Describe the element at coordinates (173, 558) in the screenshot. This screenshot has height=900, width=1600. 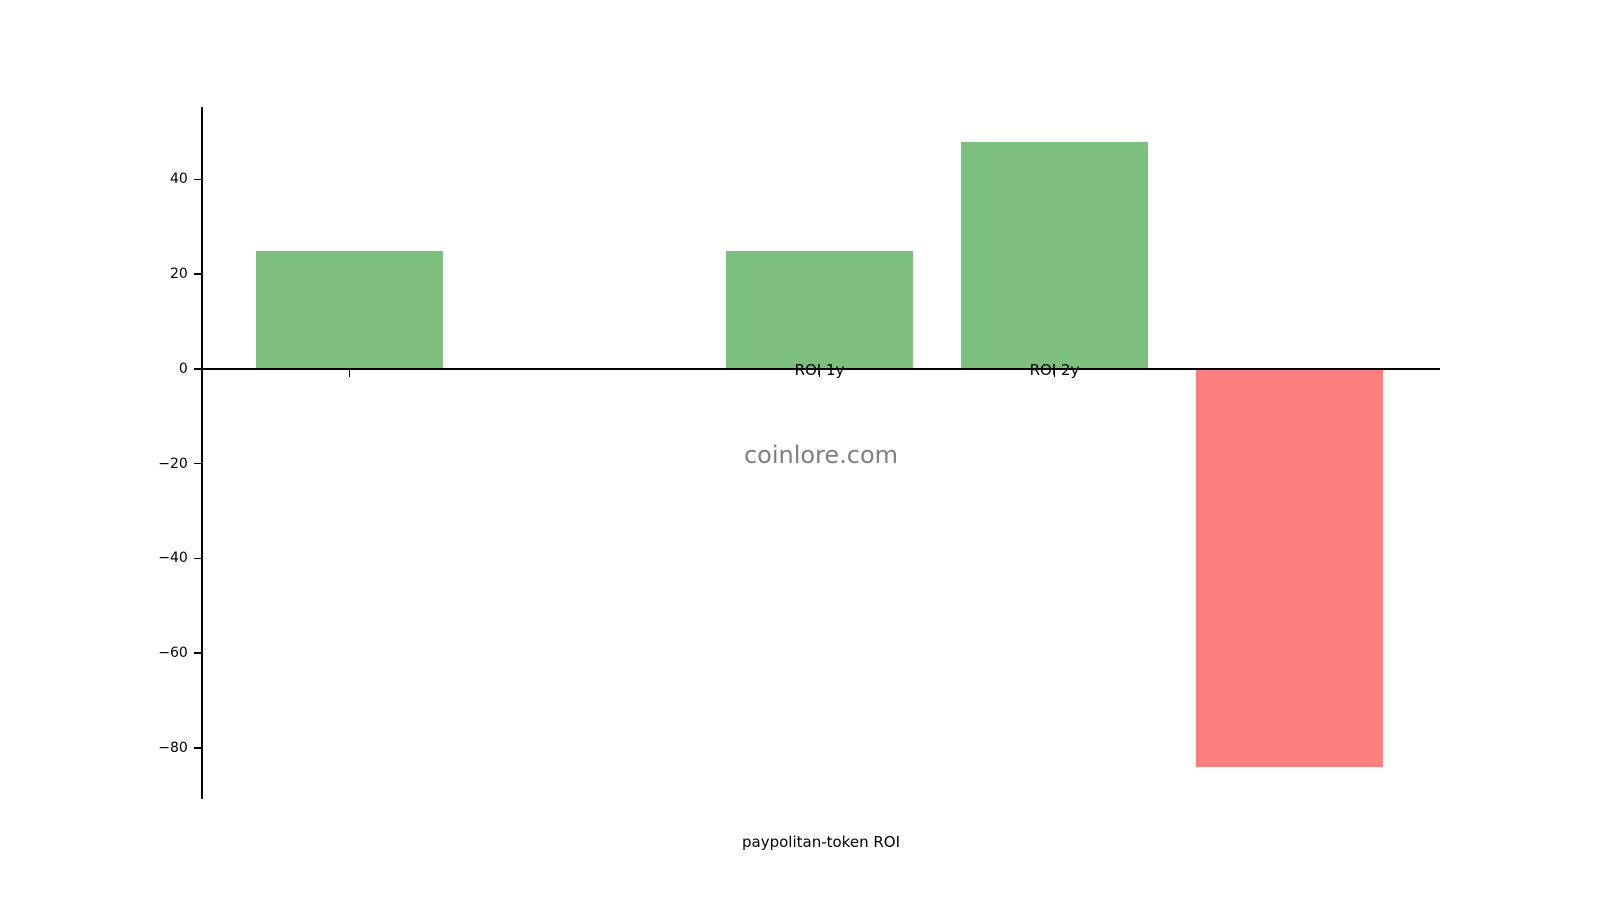
I see `y-tick-label: −40` at that location.